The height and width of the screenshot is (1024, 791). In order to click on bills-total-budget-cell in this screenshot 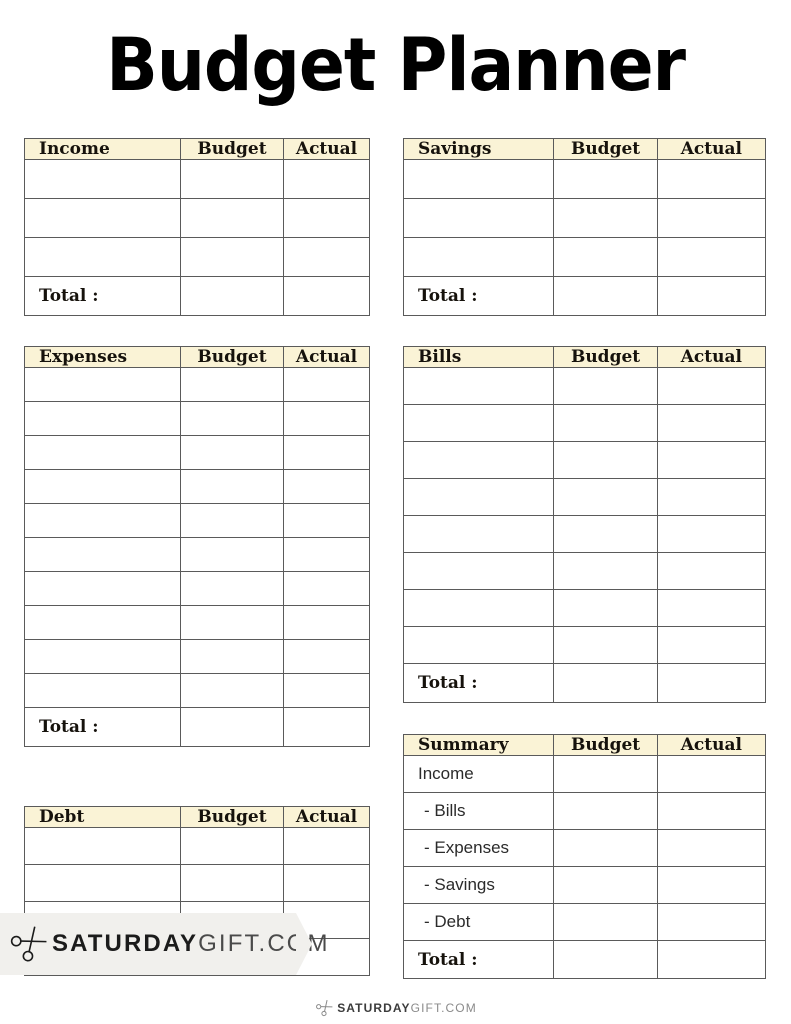, I will do `click(605, 683)`.